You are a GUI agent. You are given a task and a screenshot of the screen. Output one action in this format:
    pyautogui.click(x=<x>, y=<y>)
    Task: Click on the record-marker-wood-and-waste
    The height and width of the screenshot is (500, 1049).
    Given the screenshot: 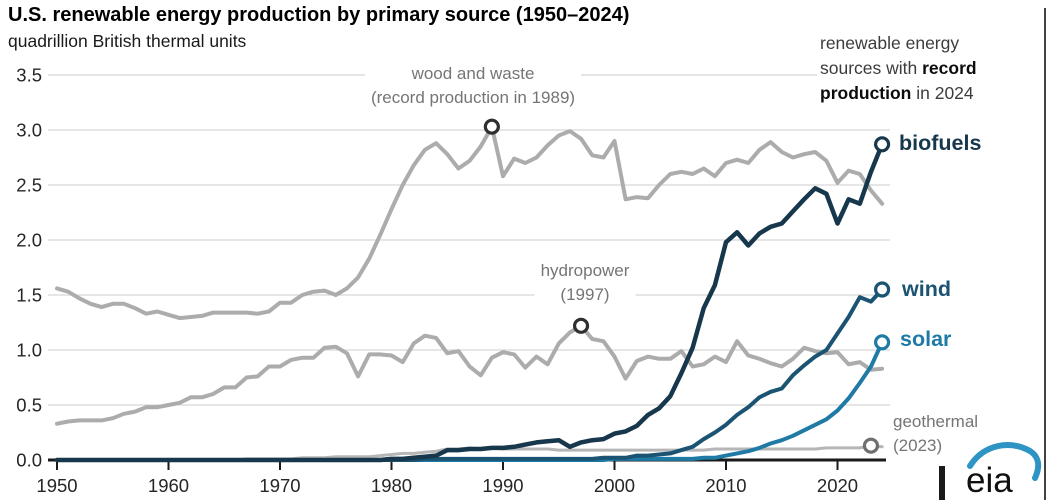 What is the action you would take?
    pyautogui.click(x=491, y=126)
    